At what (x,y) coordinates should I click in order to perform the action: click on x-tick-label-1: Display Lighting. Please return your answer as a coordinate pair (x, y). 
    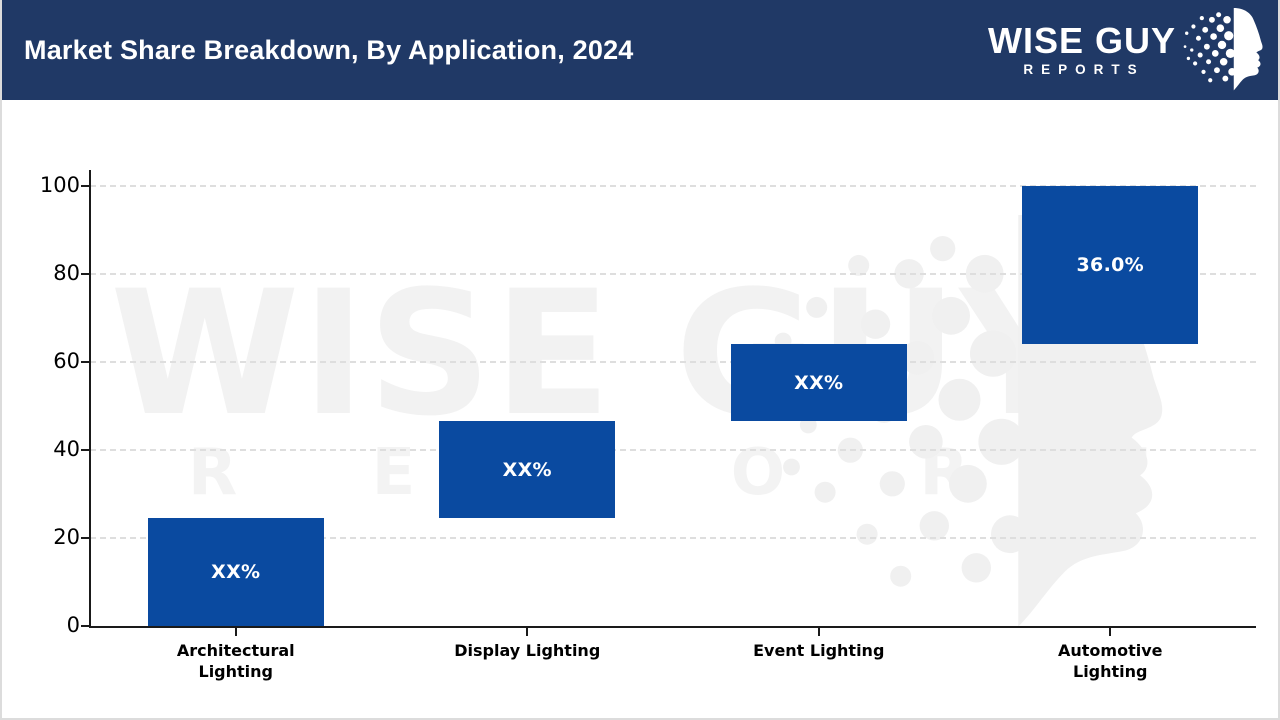
    Looking at the image, I should click on (527, 650).